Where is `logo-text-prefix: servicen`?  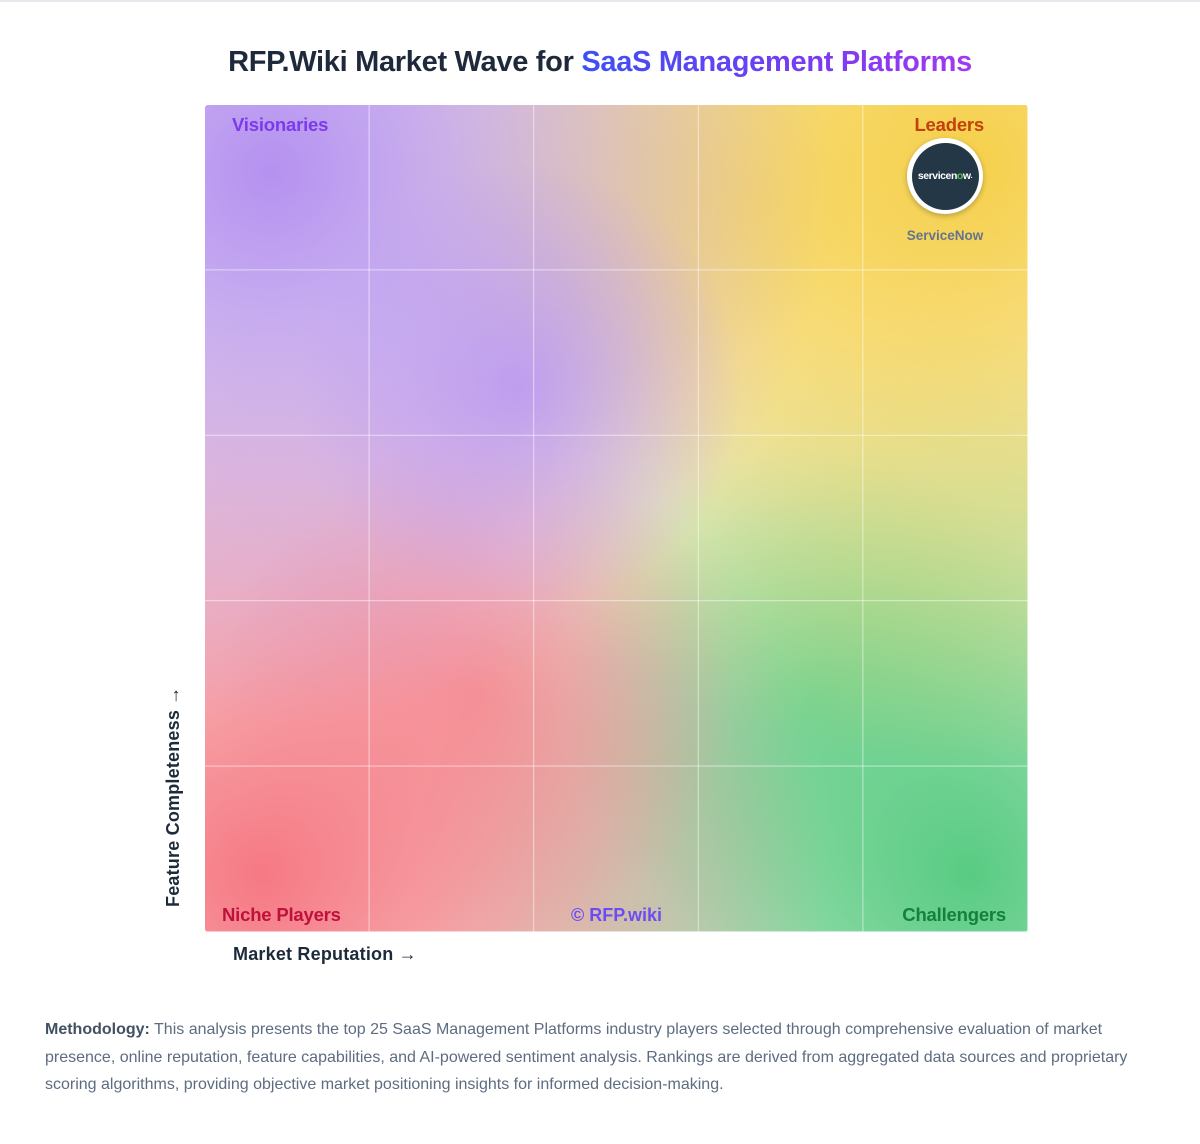 logo-text-prefix: servicen is located at coordinates (937, 176).